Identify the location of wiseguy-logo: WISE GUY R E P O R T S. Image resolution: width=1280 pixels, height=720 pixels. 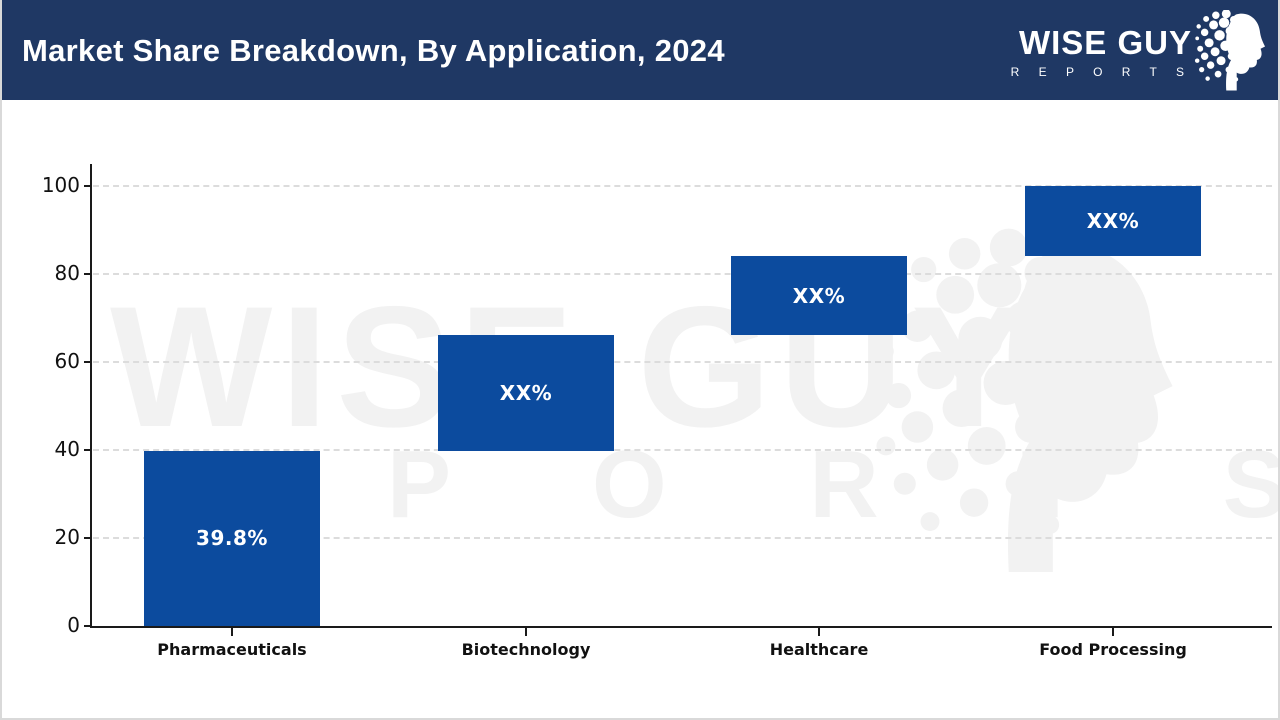
(1140, 50).